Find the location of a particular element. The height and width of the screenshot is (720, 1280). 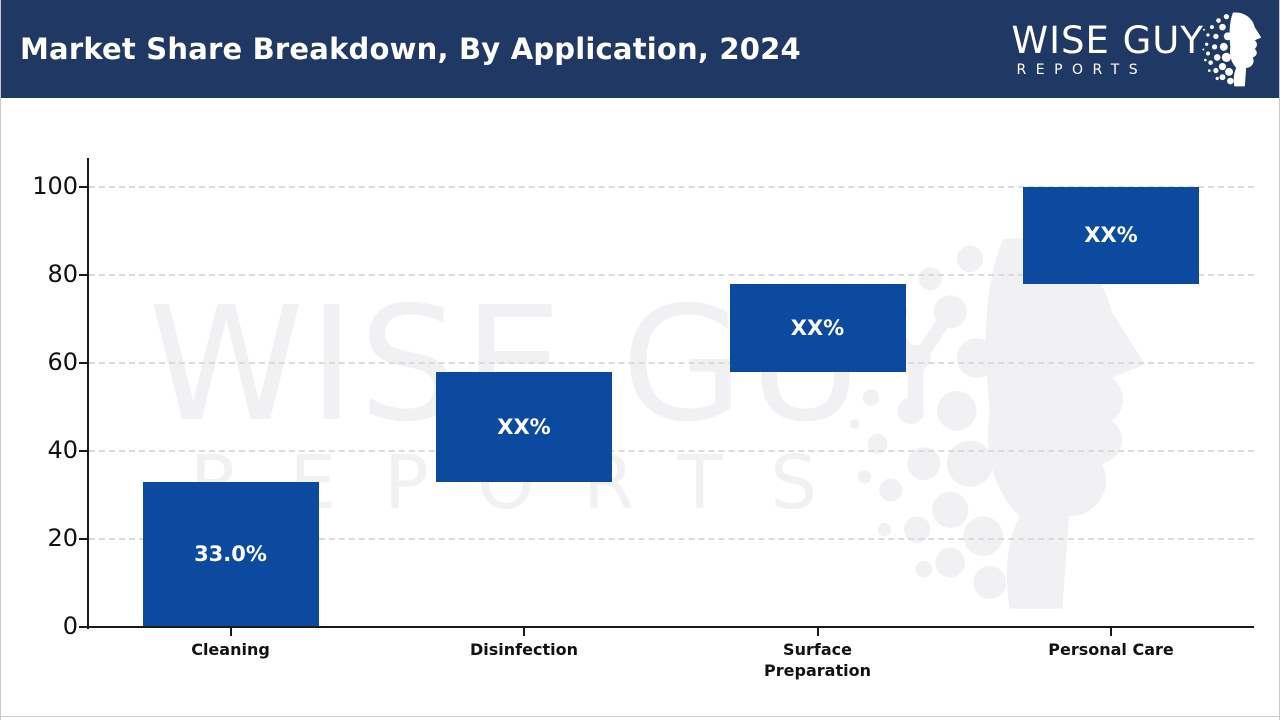

x-tick-label-cleaning: Cleaning is located at coordinates (231, 649).